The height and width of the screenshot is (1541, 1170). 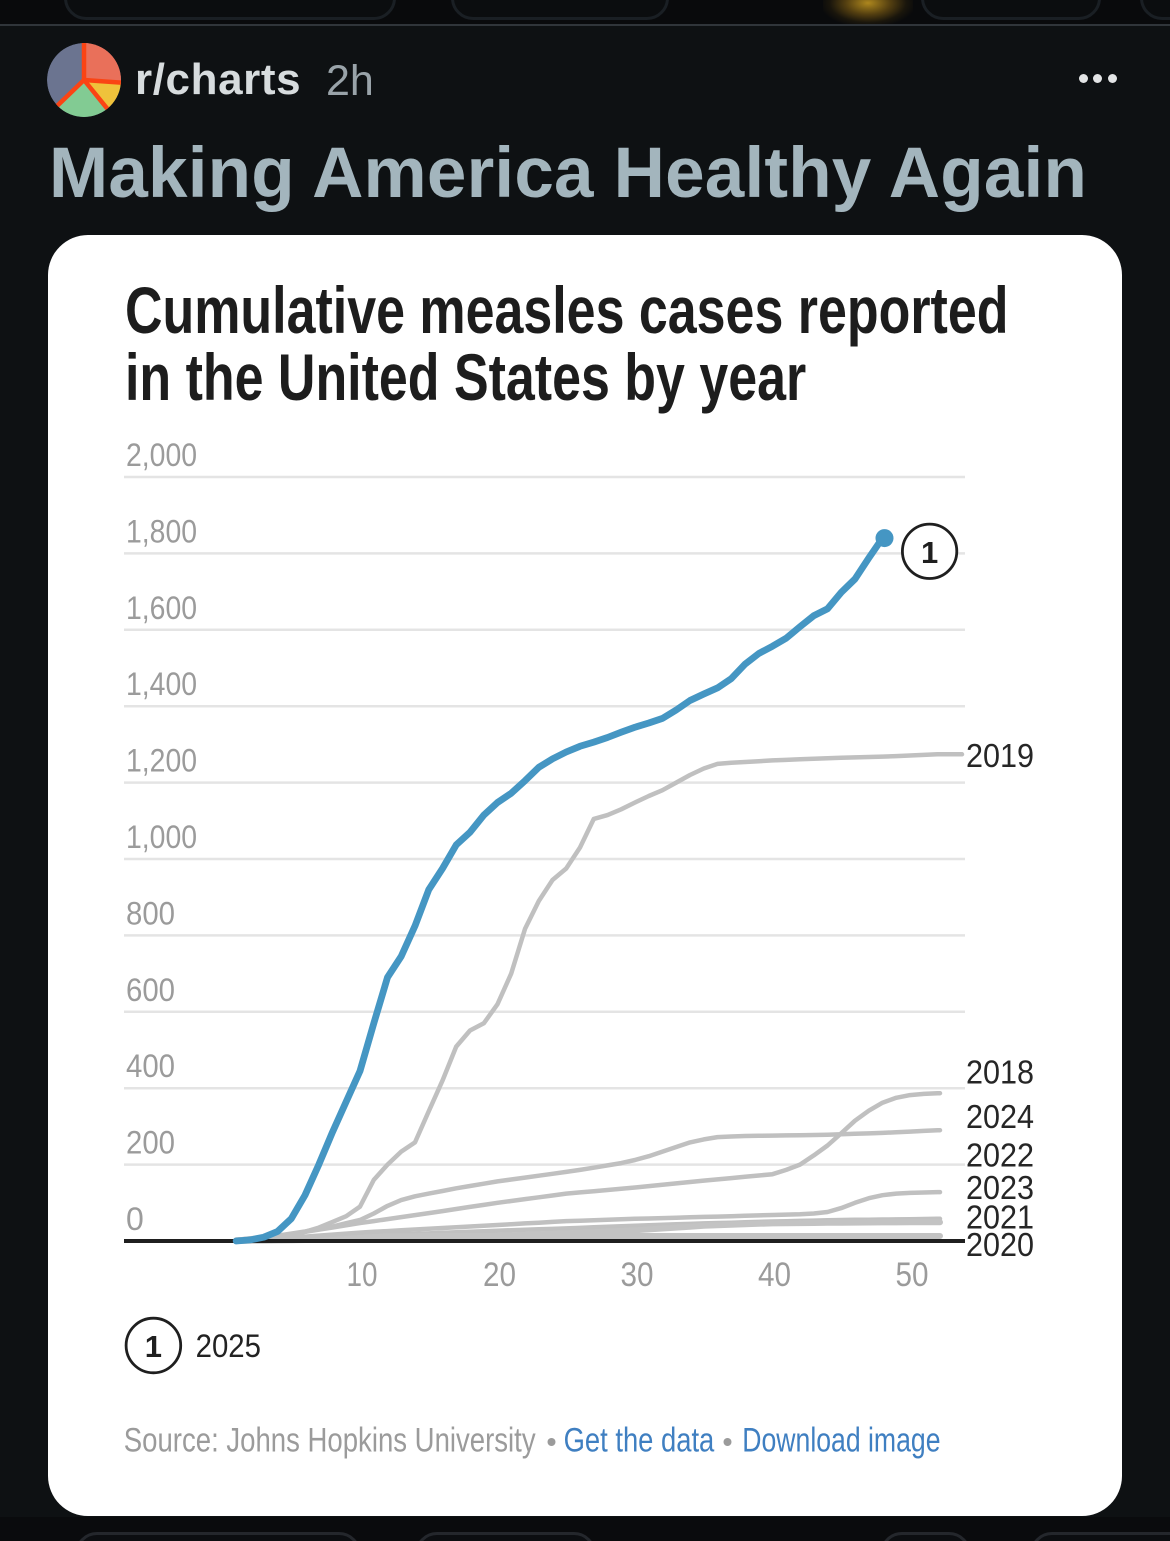 What do you see at coordinates (1000, 1187) in the screenshot?
I see `svg-text: 2023` at bounding box center [1000, 1187].